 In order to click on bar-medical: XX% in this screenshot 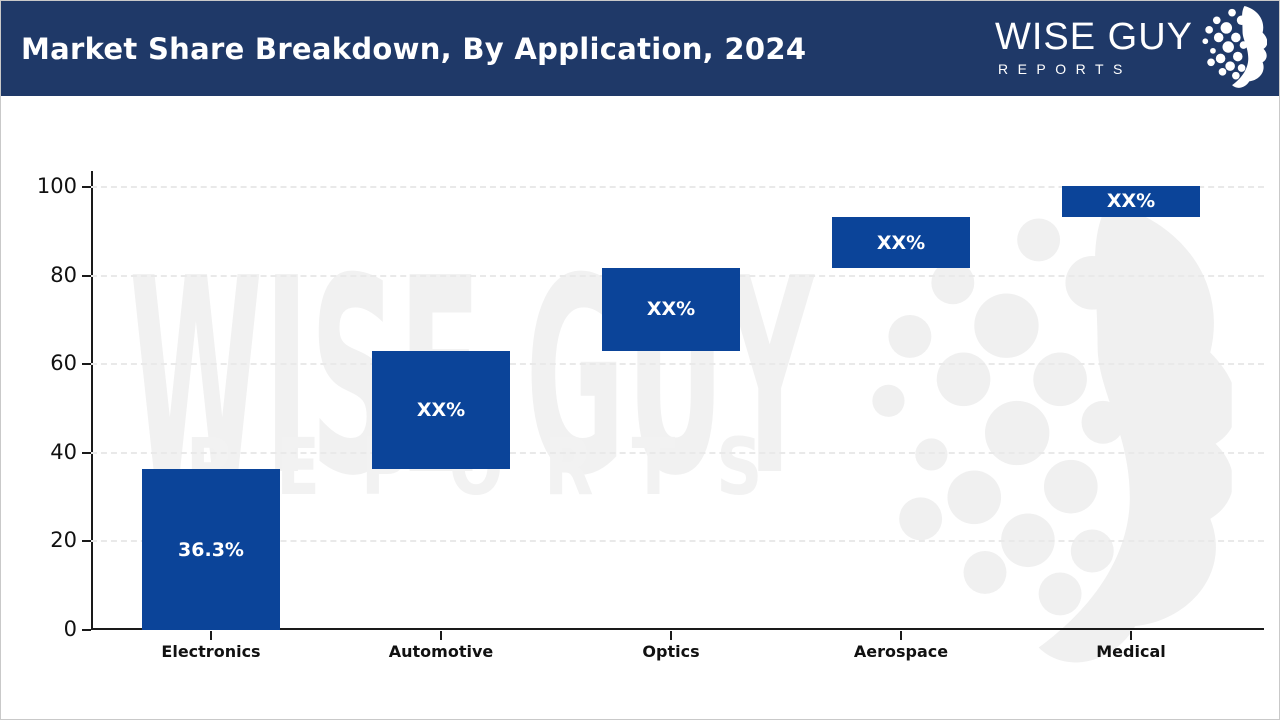, I will do `click(1131, 201)`.